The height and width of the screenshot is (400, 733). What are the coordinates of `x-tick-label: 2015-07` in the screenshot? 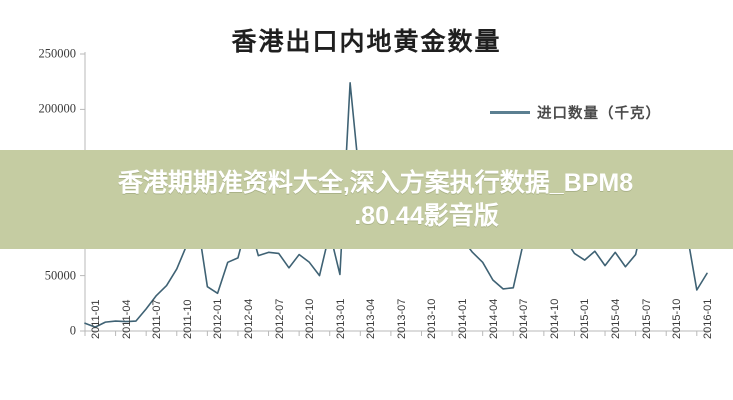 It's located at (646, 318).